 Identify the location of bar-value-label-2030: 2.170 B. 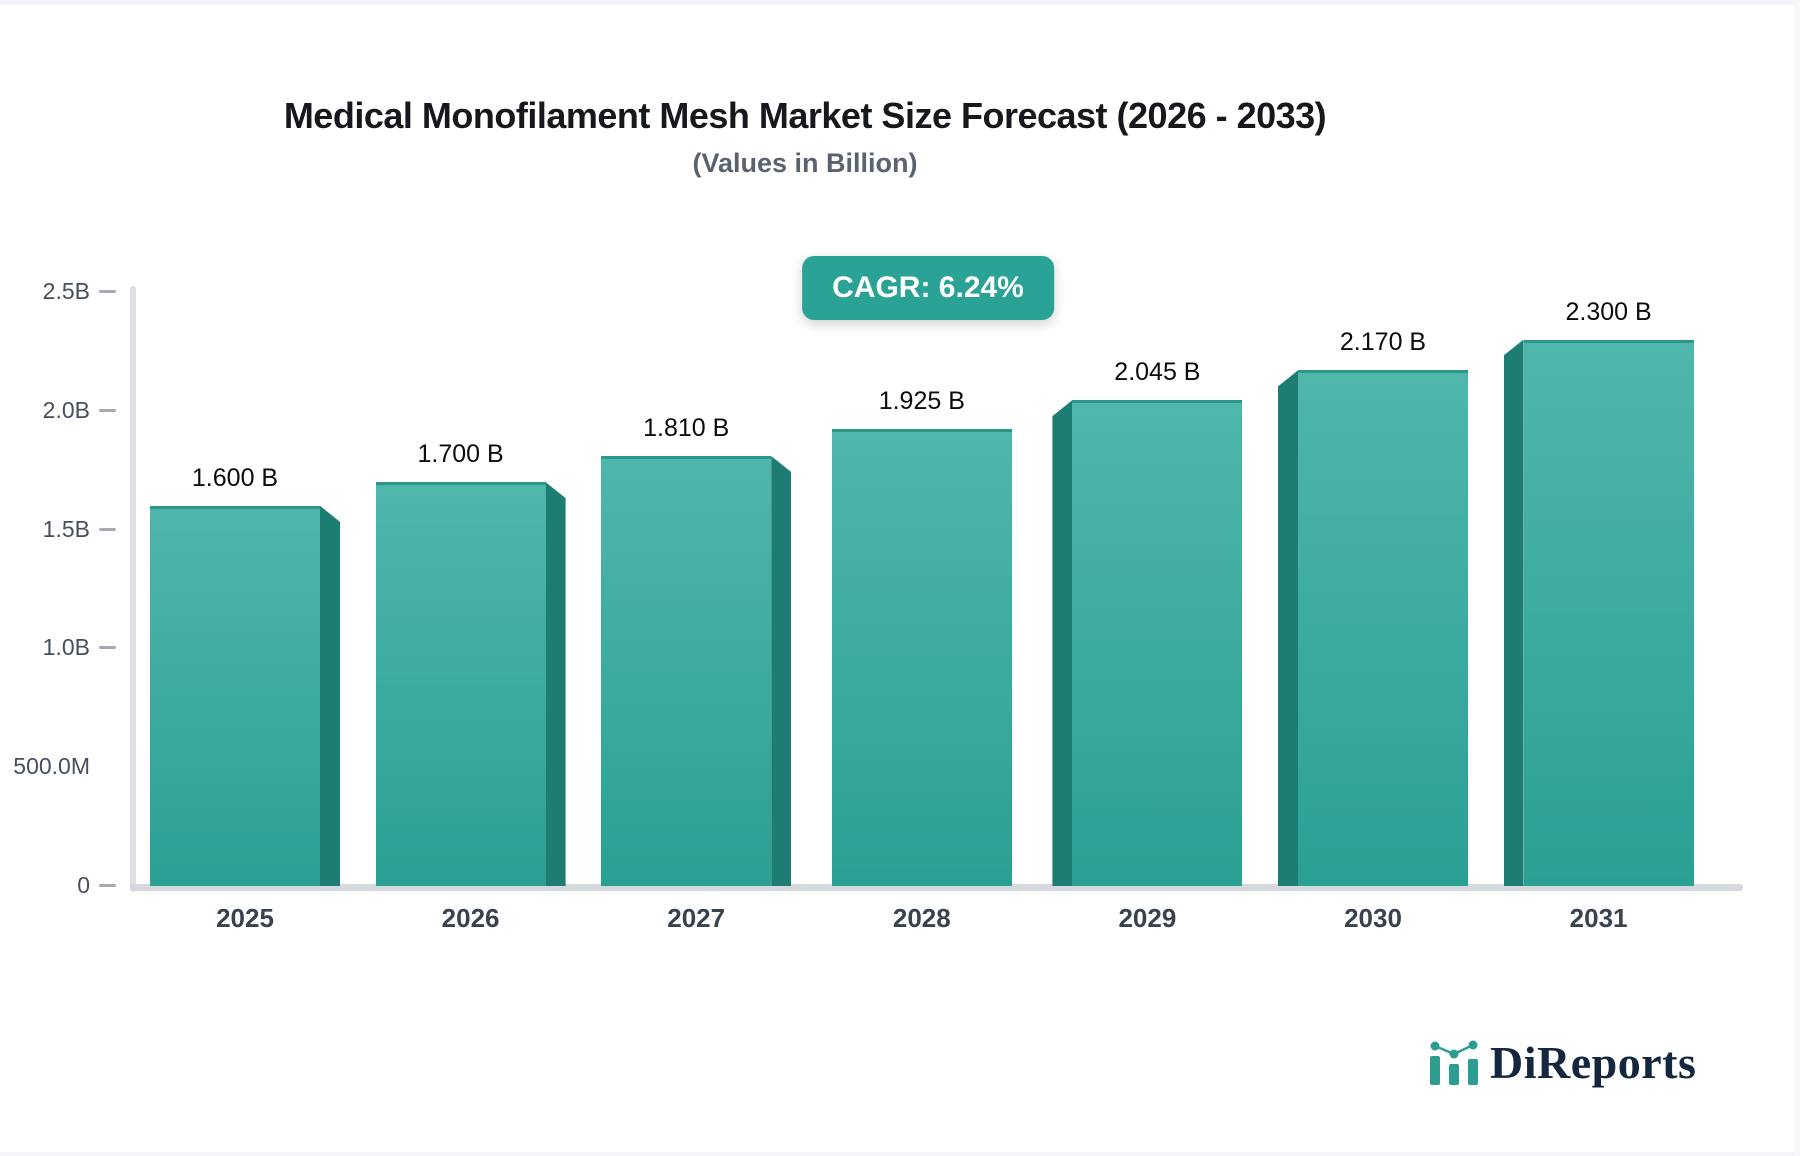
(1383, 342).